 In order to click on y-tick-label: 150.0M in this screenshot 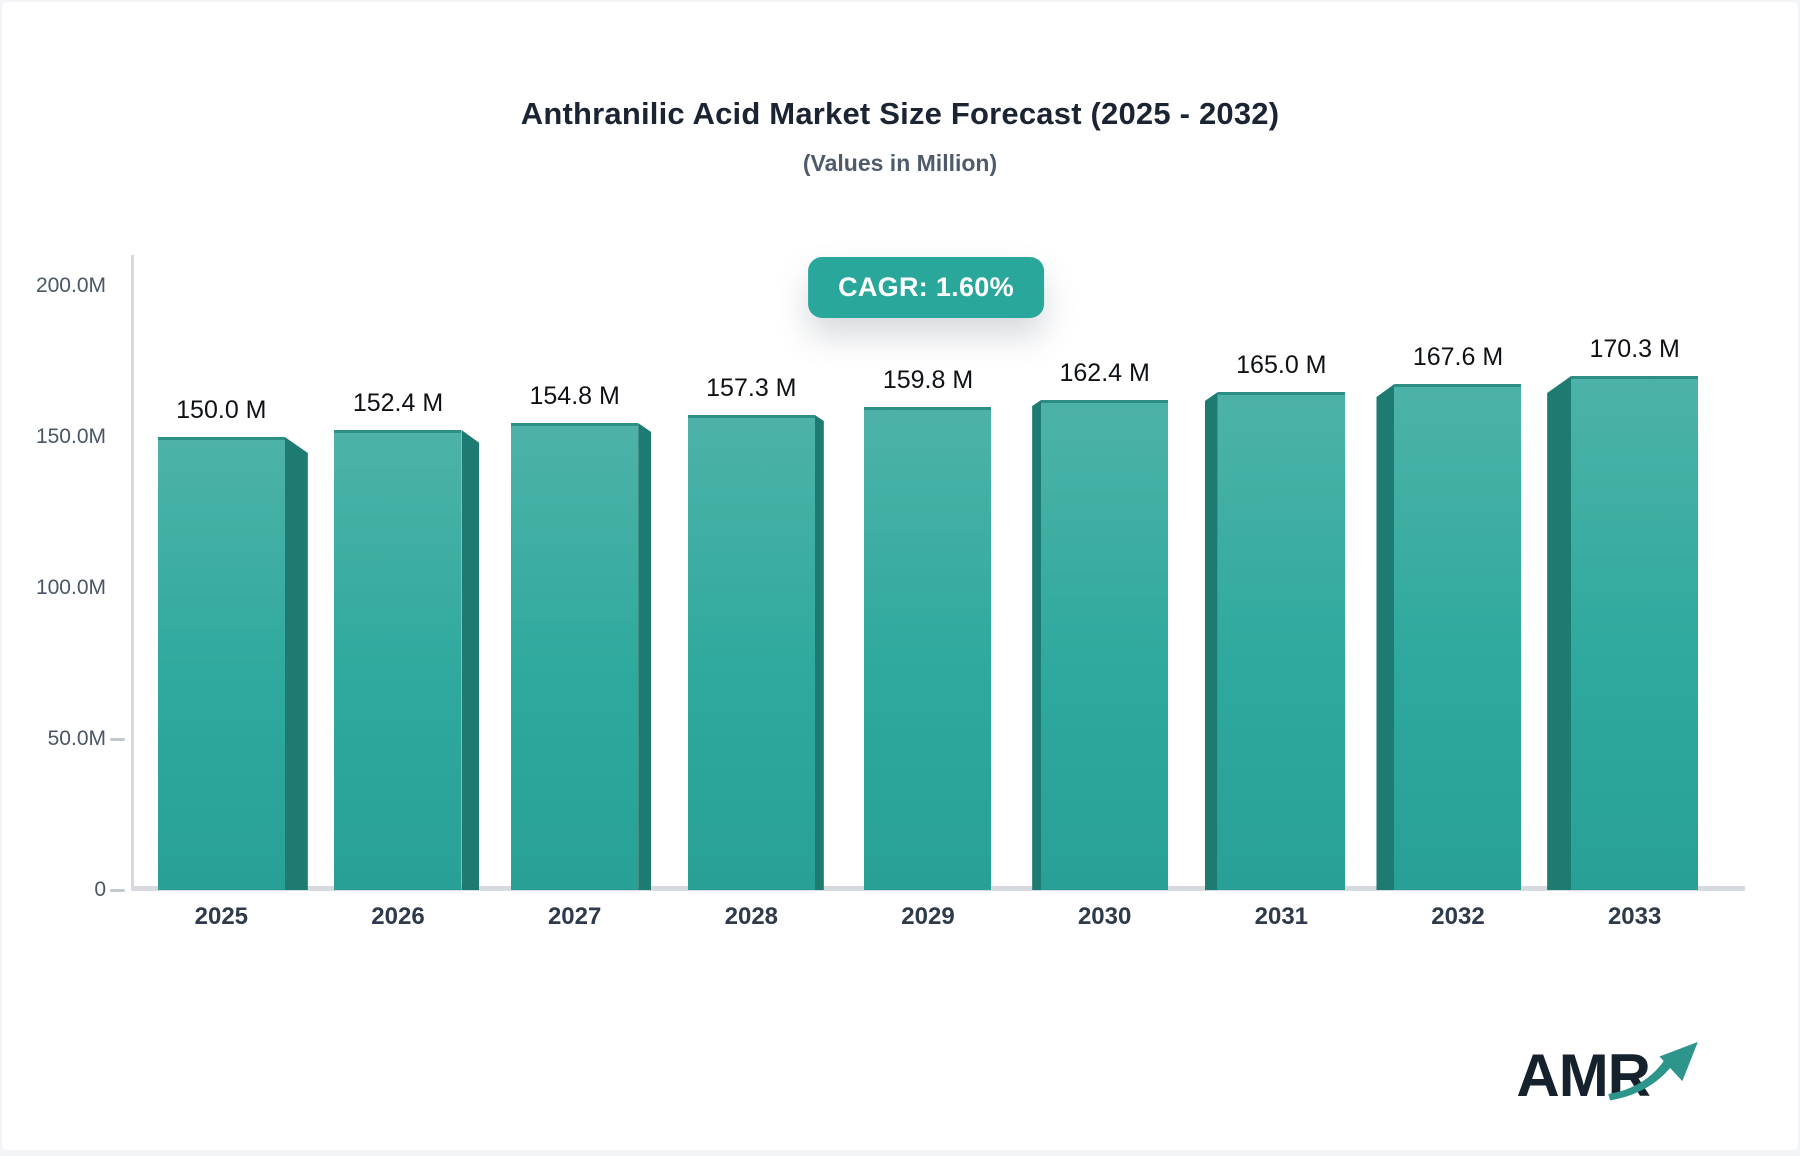, I will do `click(70, 436)`.